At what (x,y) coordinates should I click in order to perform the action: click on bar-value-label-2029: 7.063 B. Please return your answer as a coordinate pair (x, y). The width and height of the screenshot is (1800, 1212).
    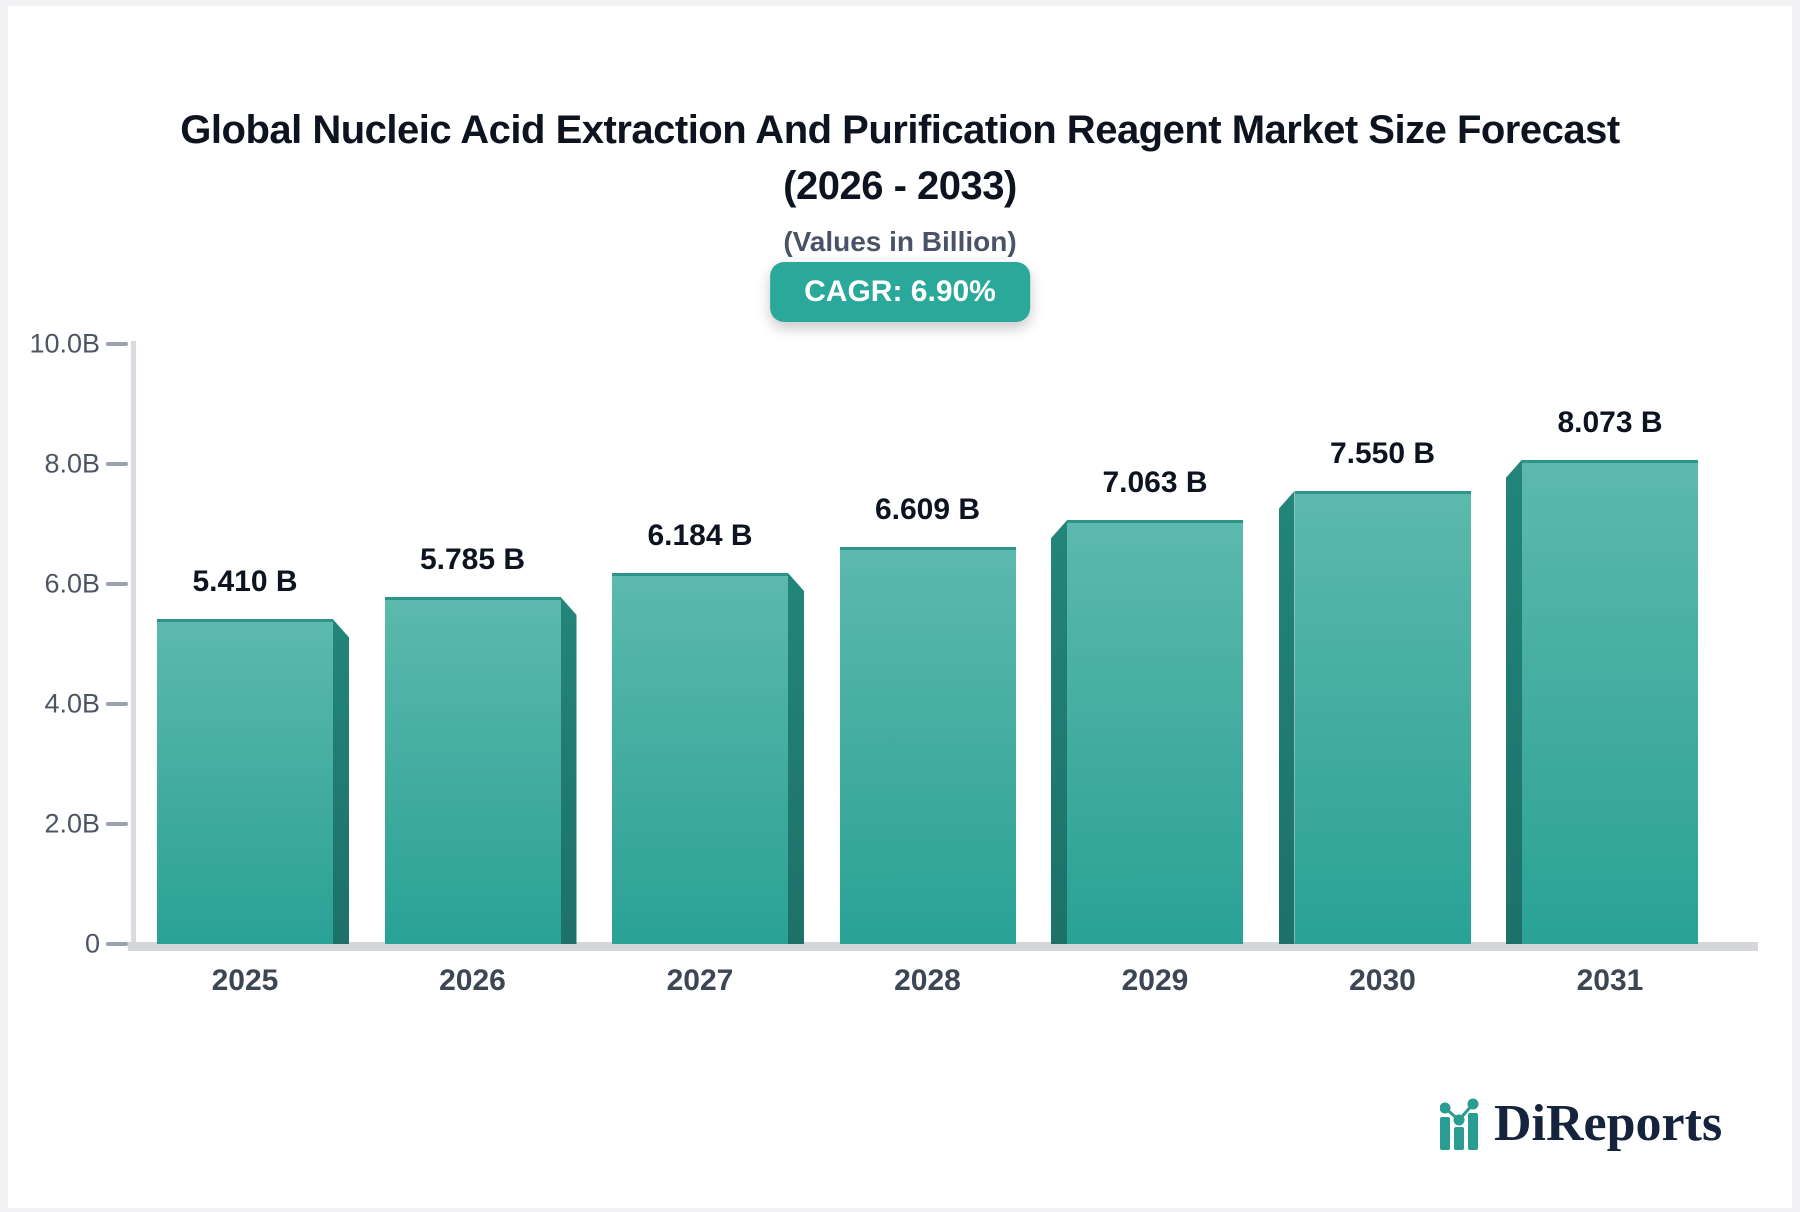
    Looking at the image, I should click on (1155, 483).